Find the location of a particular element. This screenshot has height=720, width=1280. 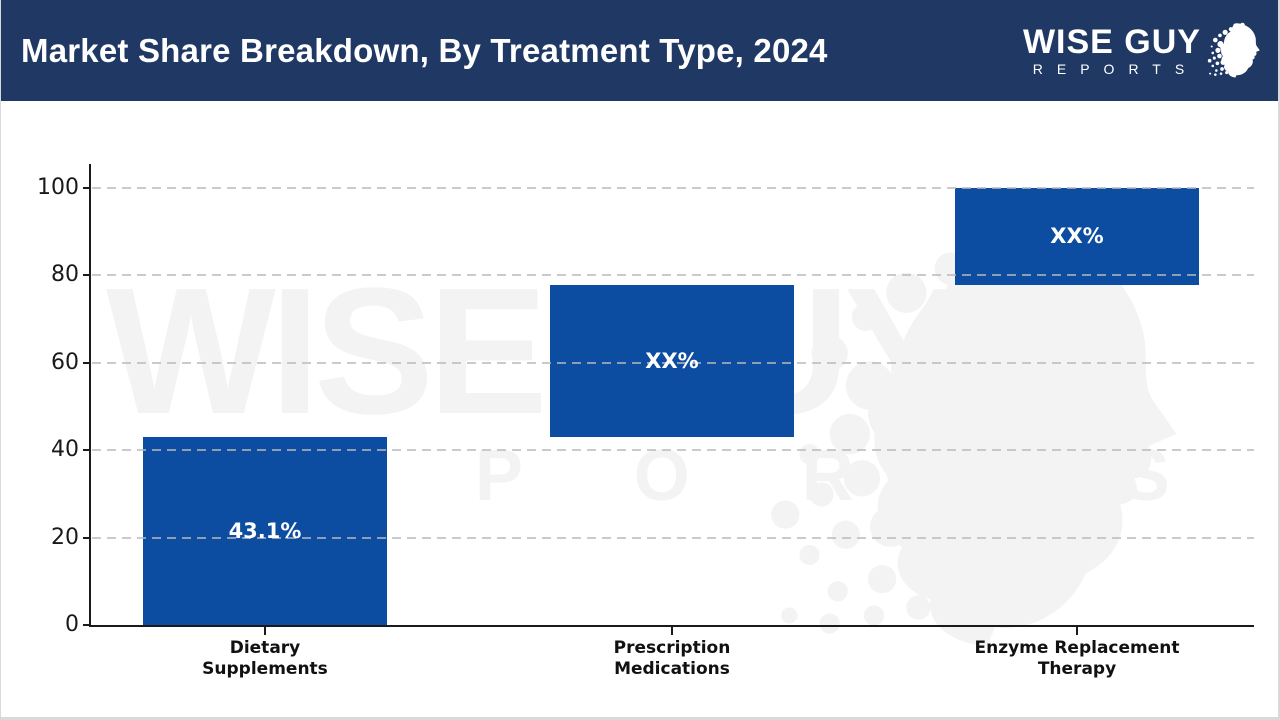

logo-subtext: REPORTS is located at coordinates (1115, 69).